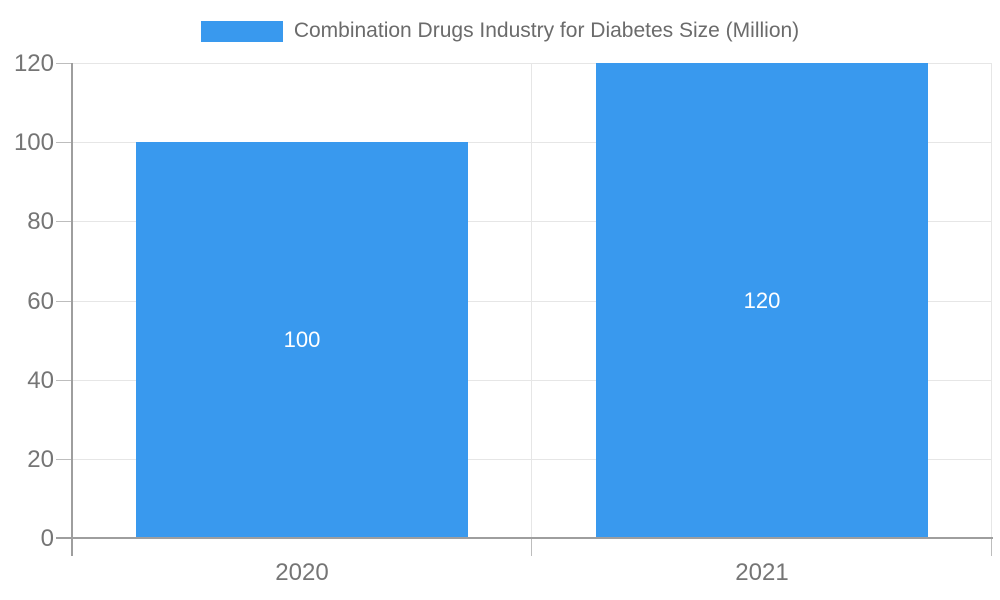 The image size is (1000, 600). I want to click on y-tick-label: 0, so click(47, 538).